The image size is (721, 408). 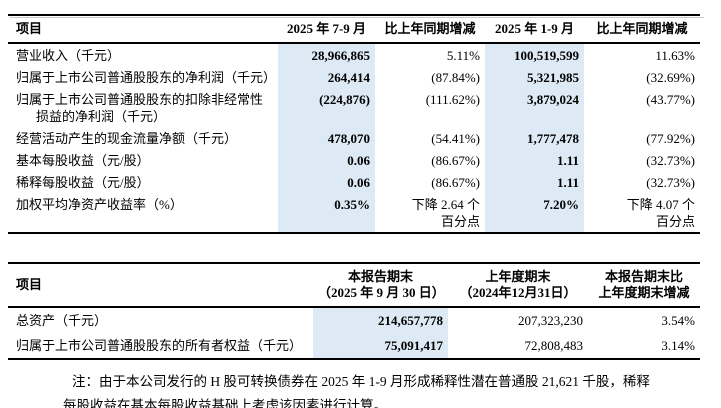 I want to click on q3-value: 478,070, so click(x=326, y=138).